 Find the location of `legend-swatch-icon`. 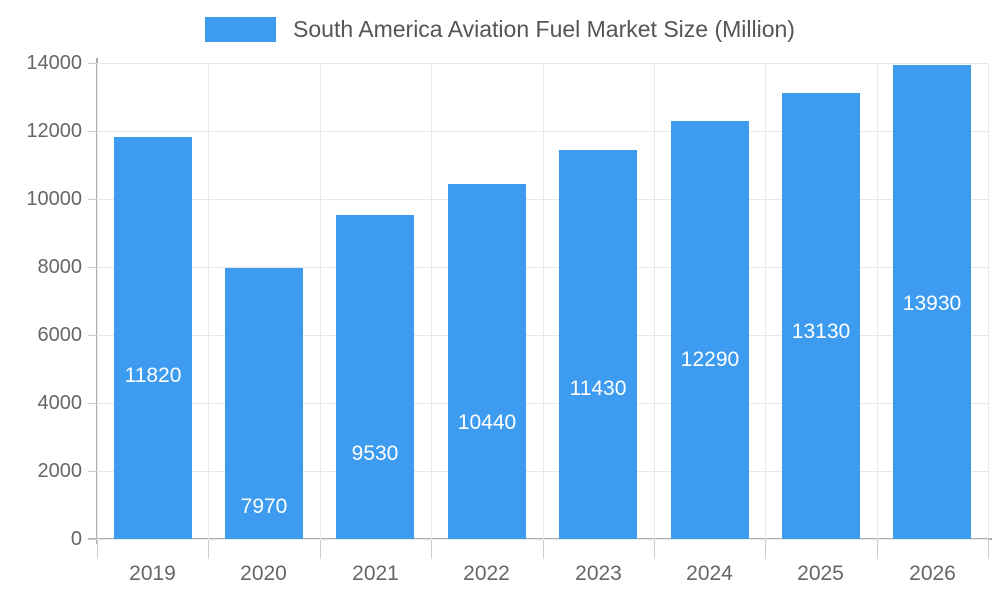

legend-swatch-icon is located at coordinates (241, 29).